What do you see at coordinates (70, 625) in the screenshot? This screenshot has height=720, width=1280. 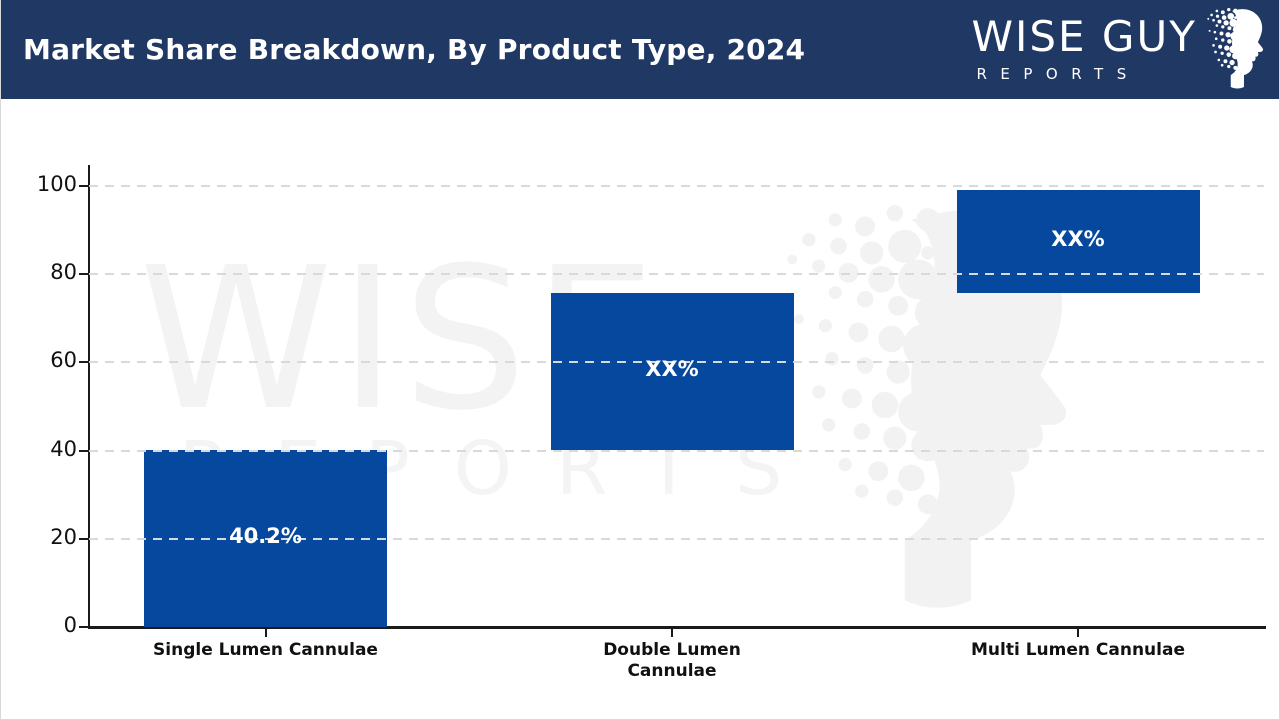 I see `y-tick-label: 0` at bounding box center [70, 625].